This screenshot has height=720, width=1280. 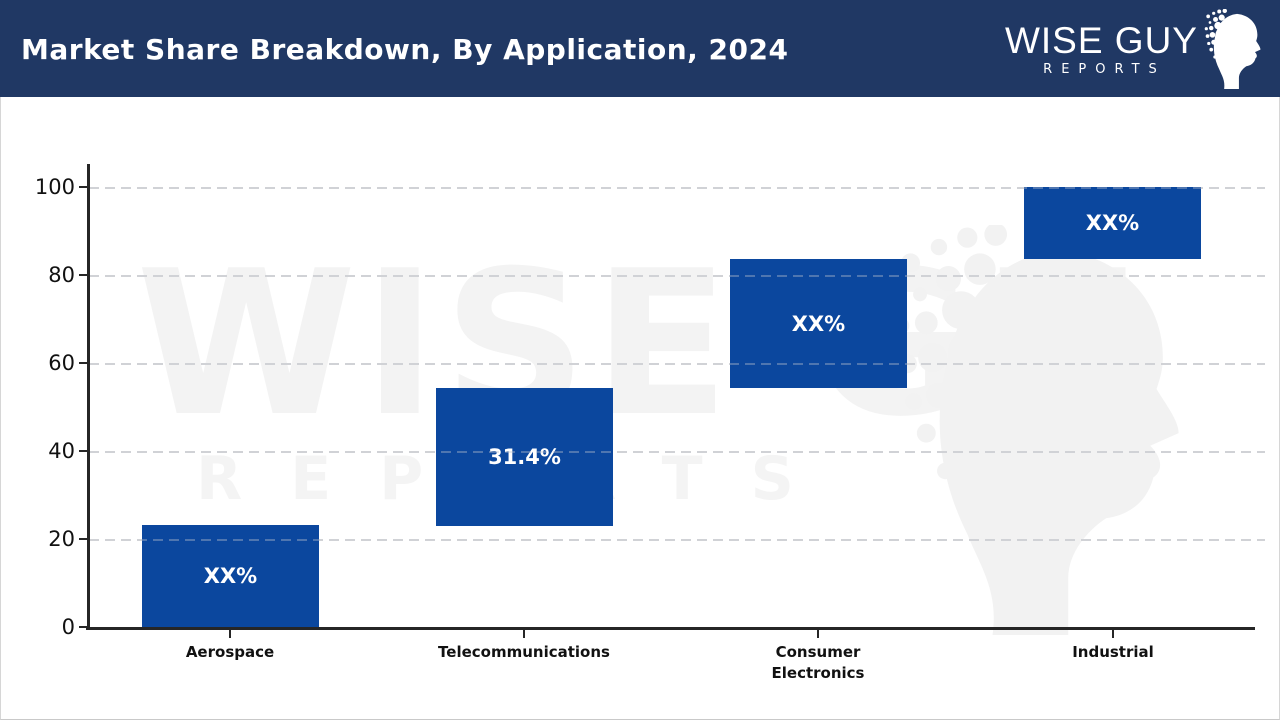 What do you see at coordinates (61, 451) in the screenshot?
I see `y-tick-label: 40` at bounding box center [61, 451].